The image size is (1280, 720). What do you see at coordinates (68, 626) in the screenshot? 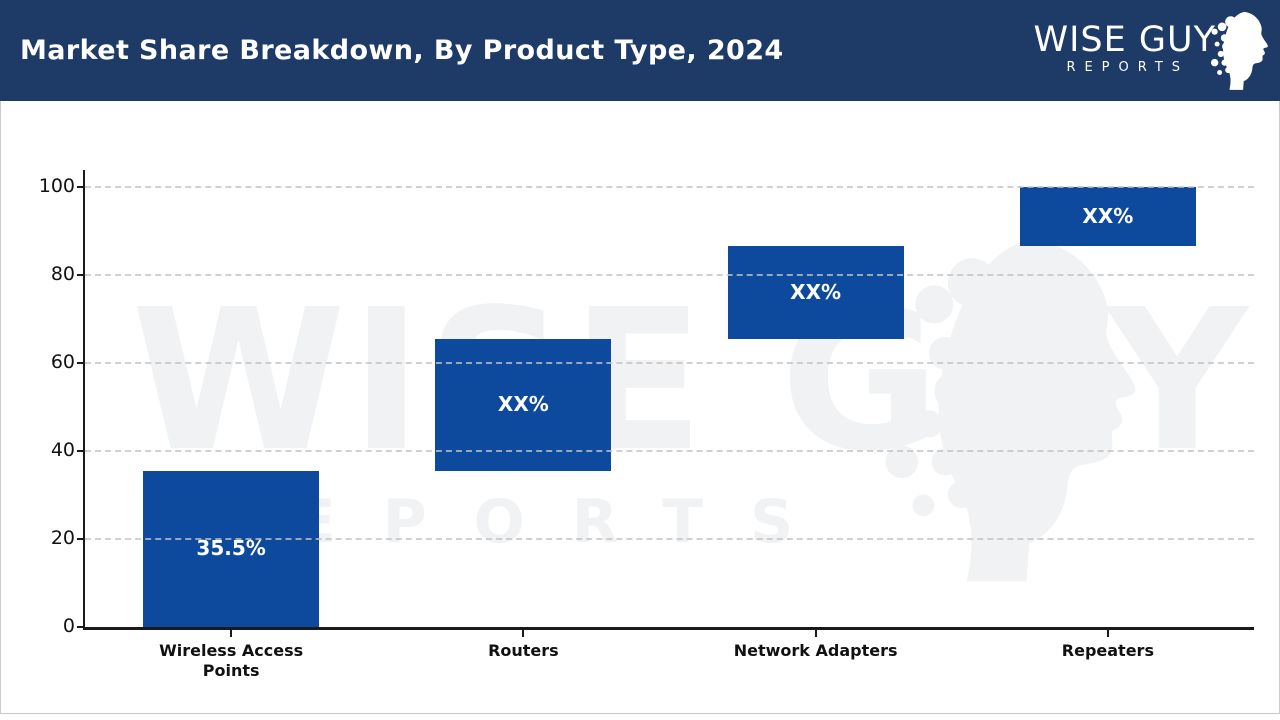
I see `y-tick-label-0: 0` at bounding box center [68, 626].